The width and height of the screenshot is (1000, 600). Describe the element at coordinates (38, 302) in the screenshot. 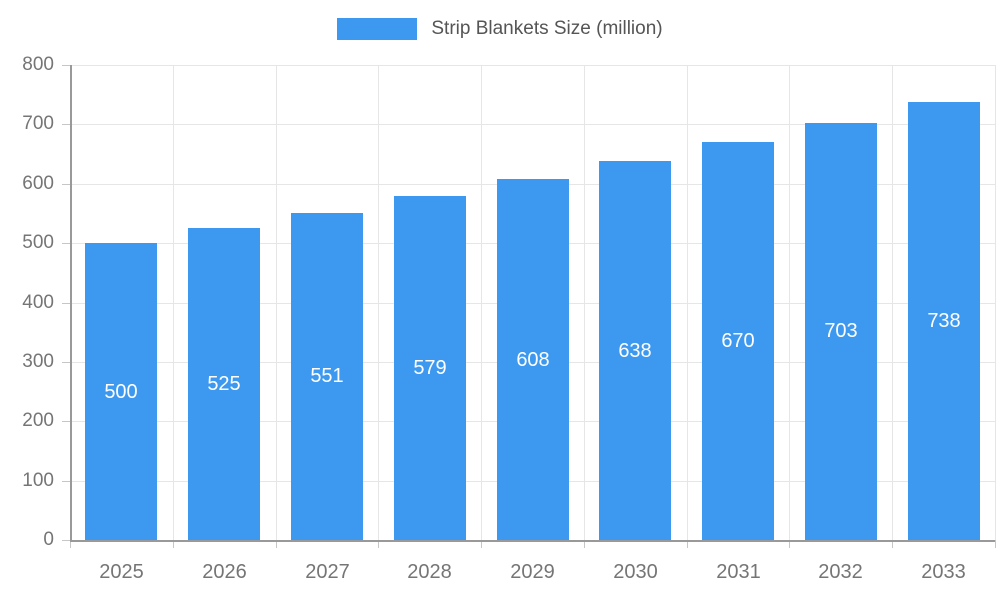

I see `y-tick-label: 400` at that location.